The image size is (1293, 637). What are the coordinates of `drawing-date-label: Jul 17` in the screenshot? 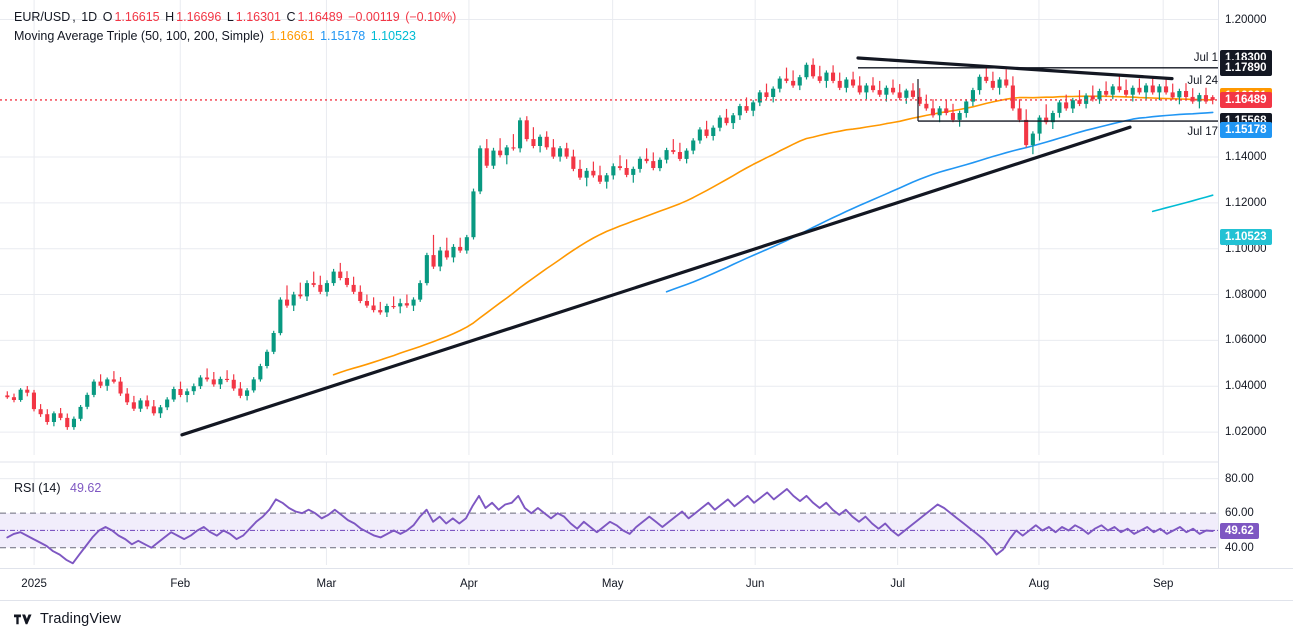 It's located at (1202, 131).